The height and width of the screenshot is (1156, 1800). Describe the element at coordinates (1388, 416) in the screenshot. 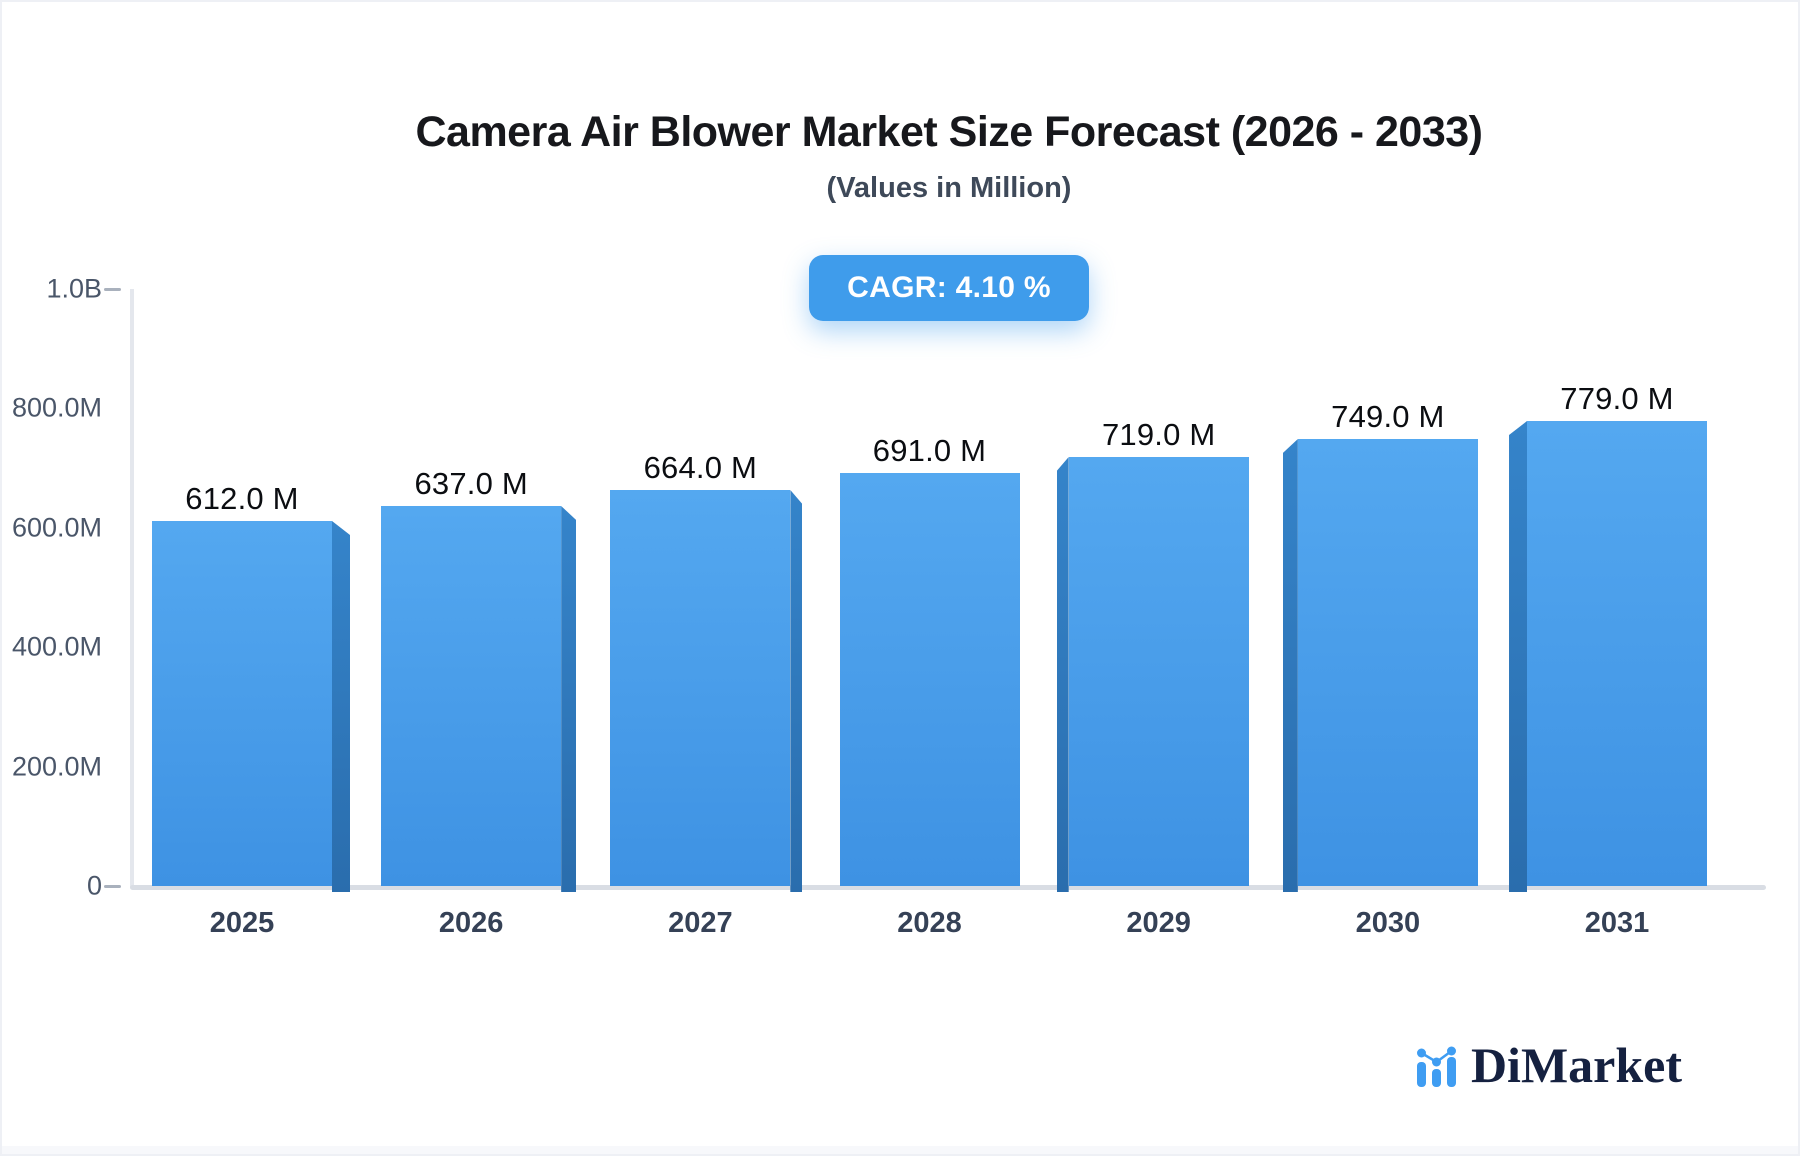

I see `bar-value-label-2030: 749.0 M` at that location.